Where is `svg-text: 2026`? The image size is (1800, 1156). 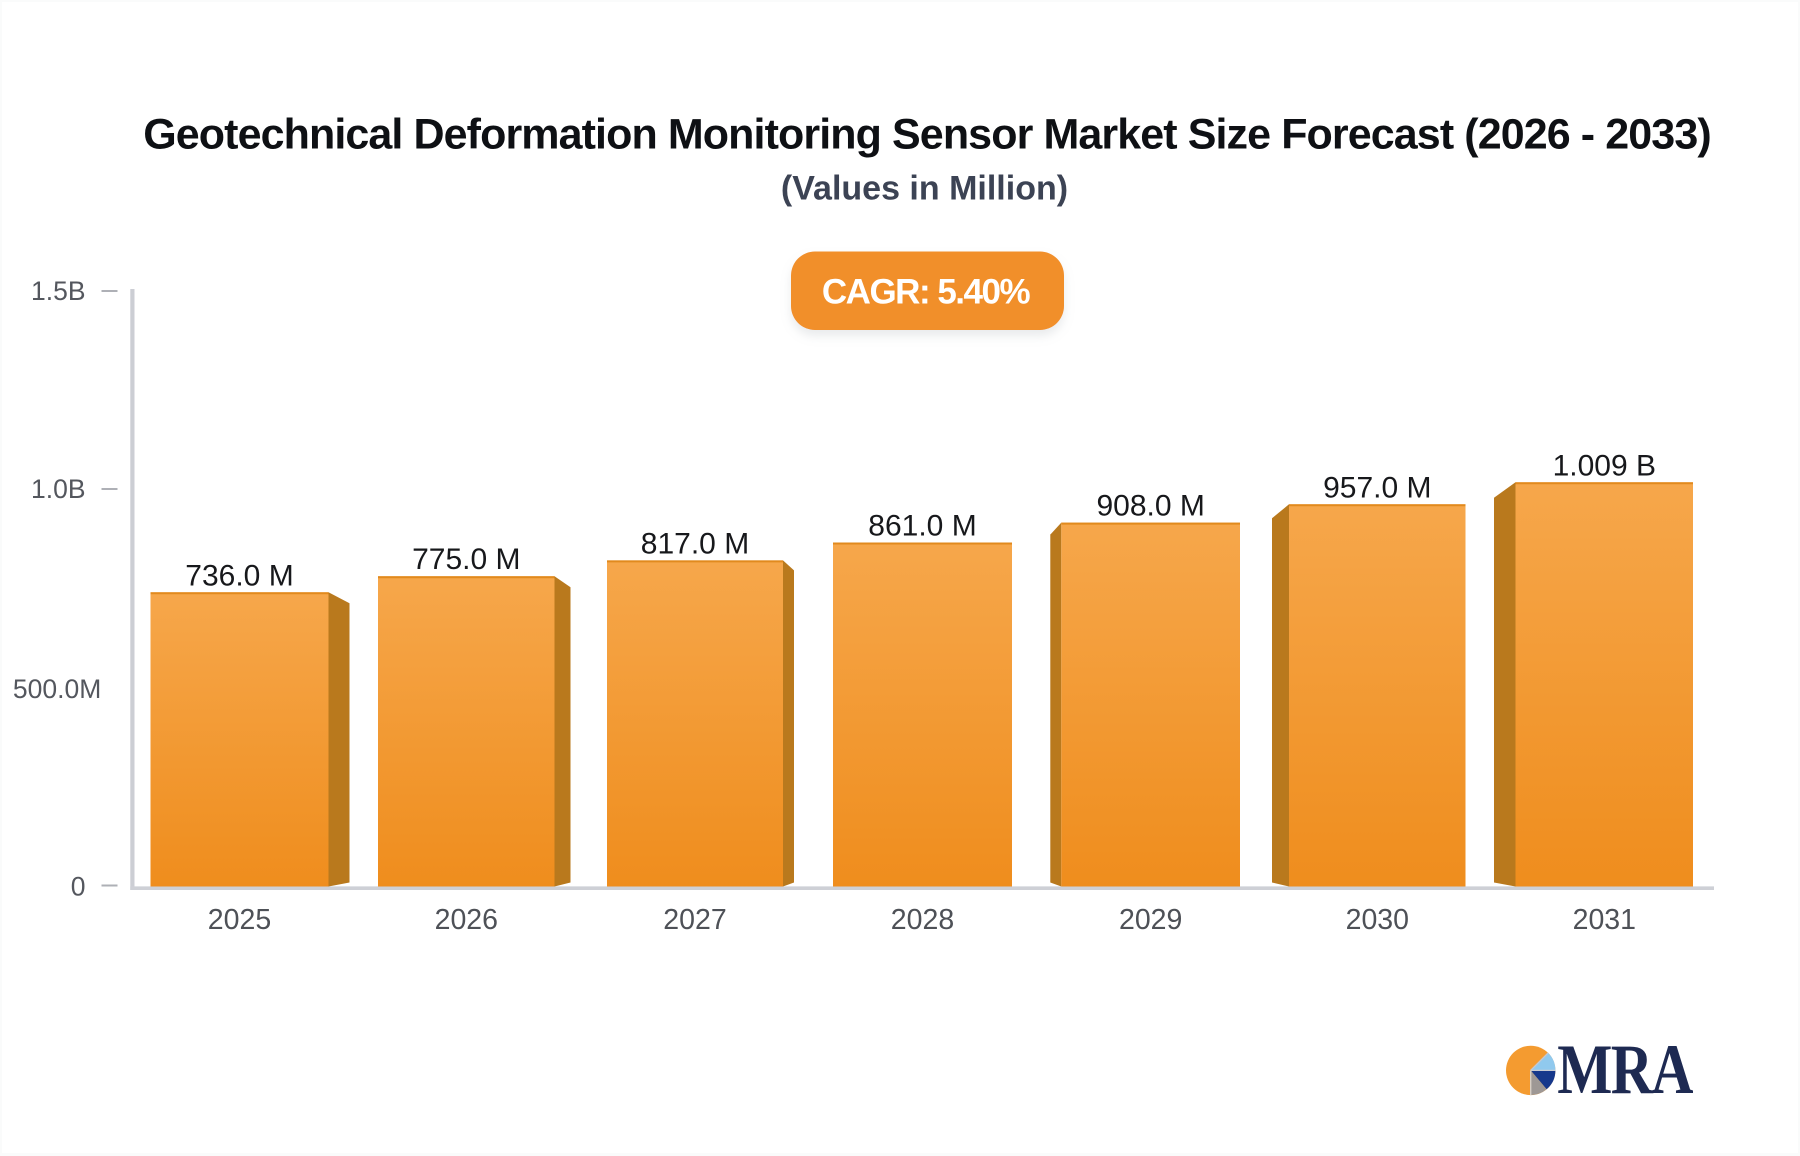
svg-text: 2026 is located at coordinates (466, 920).